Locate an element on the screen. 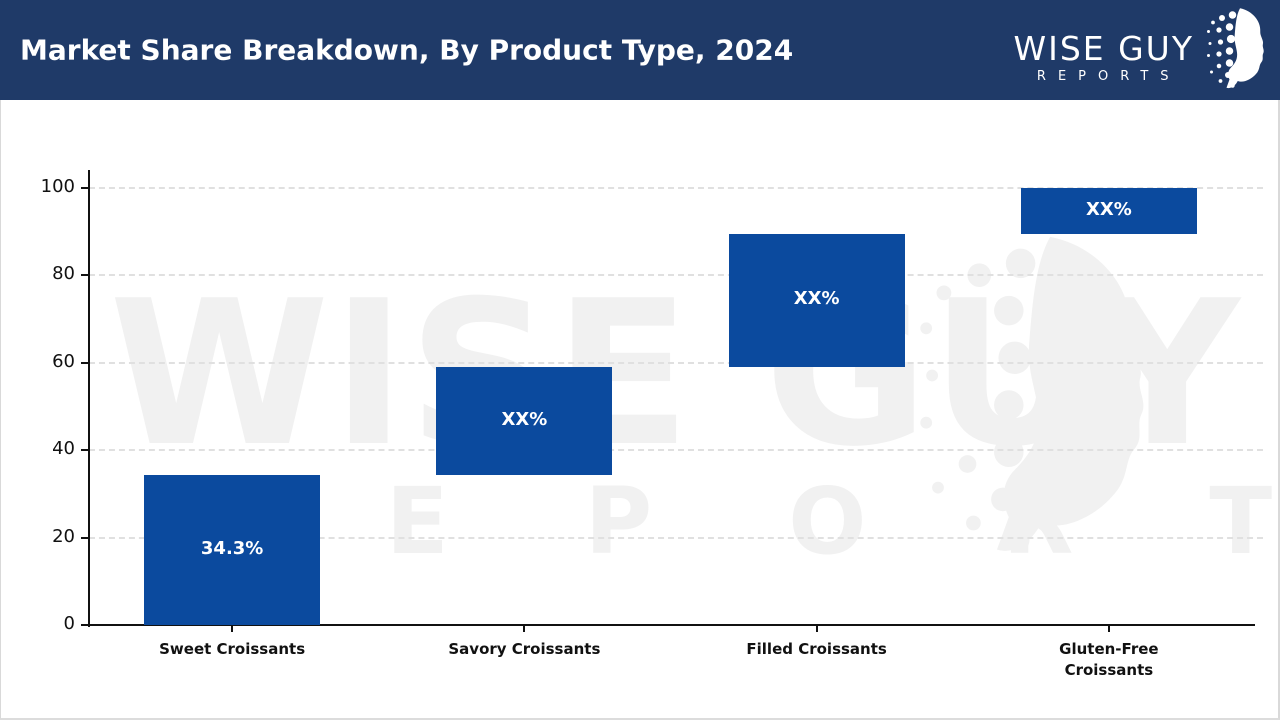 The height and width of the screenshot is (720, 1280). face-profile-logo-icon is located at coordinates (1234, 53).